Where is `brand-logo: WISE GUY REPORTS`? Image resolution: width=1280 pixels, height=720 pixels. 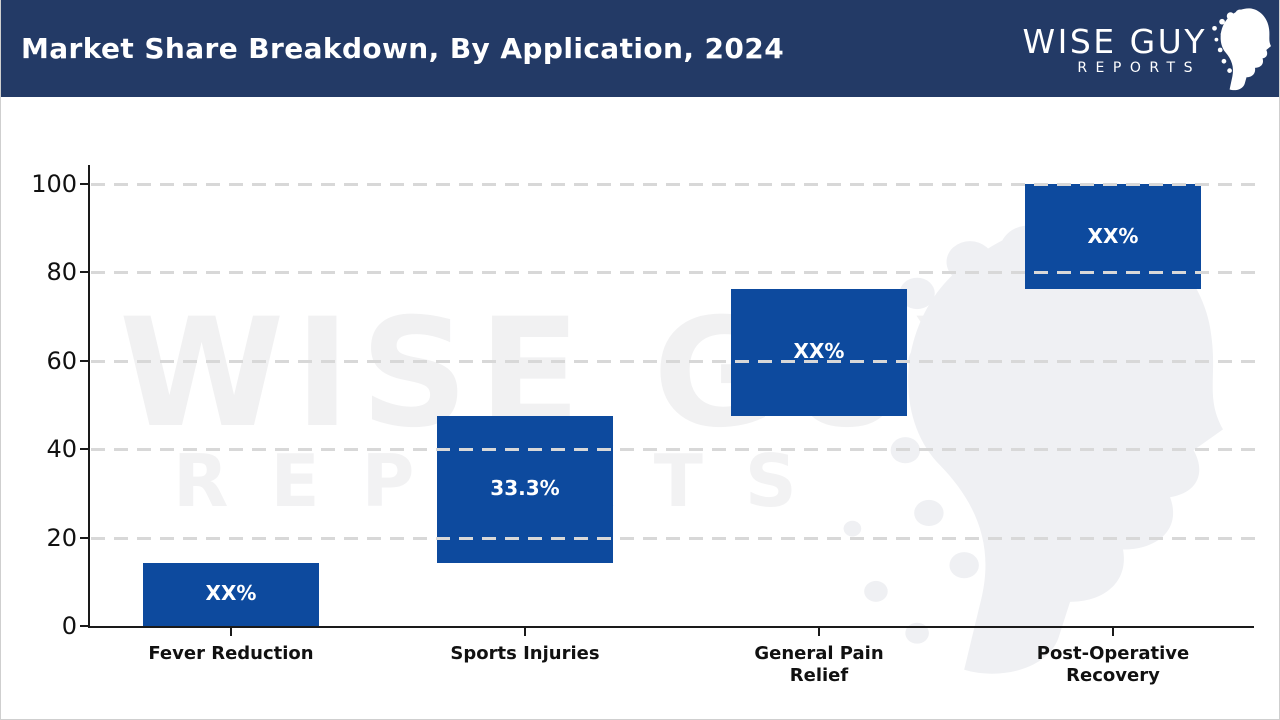 brand-logo: WISE GUY REPORTS is located at coordinates (1138, 48).